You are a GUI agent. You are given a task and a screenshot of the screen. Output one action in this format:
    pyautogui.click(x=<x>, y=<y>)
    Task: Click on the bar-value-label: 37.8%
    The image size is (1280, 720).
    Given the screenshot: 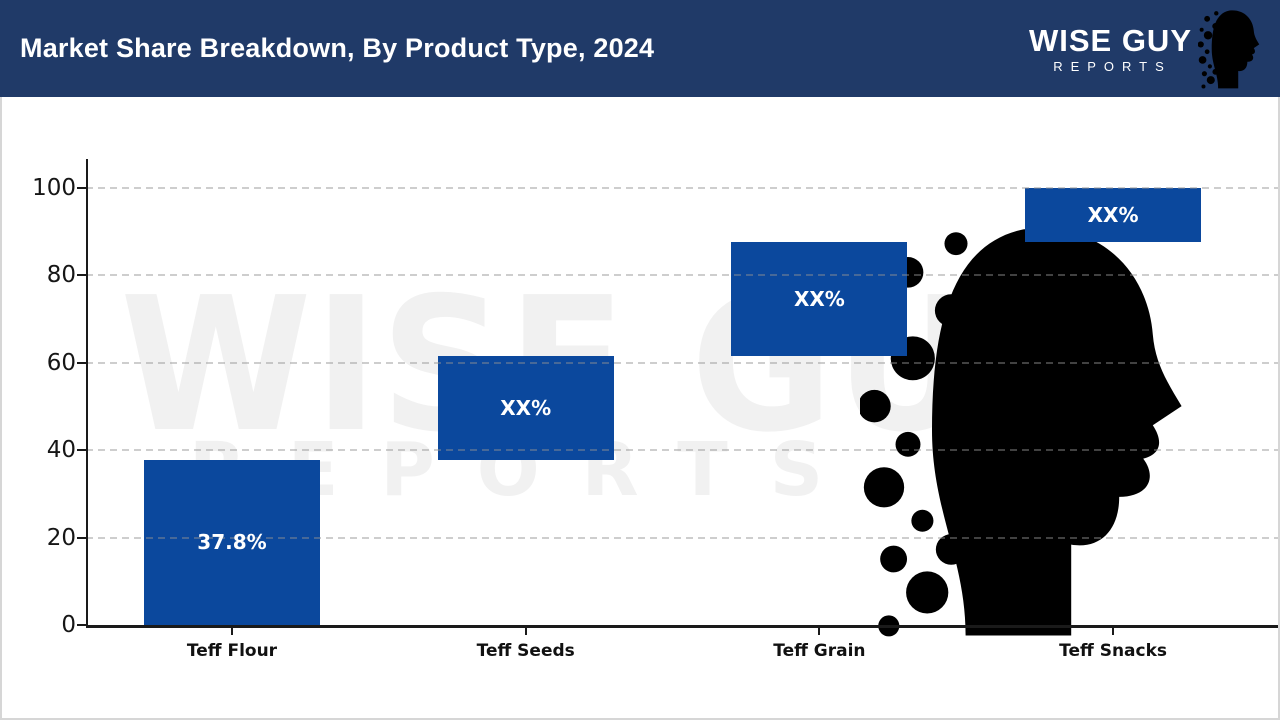 What is the action you would take?
    pyautogui.click(x=232, y=542)
    